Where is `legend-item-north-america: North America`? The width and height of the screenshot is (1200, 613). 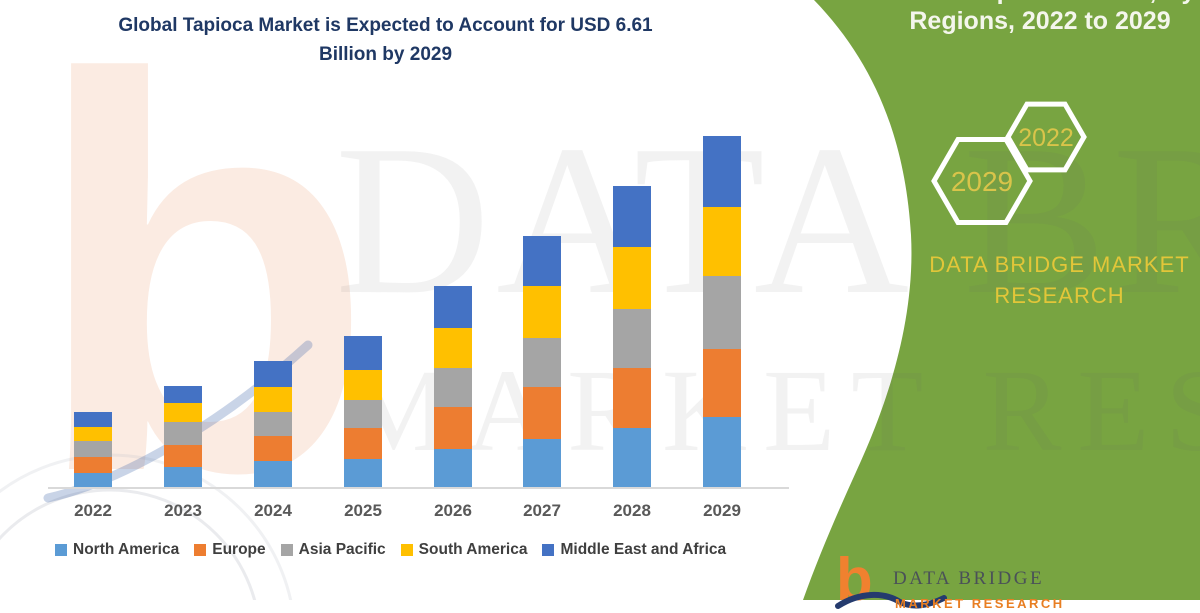
legend-item-north-america: North America is located at coordinates (117, 550).